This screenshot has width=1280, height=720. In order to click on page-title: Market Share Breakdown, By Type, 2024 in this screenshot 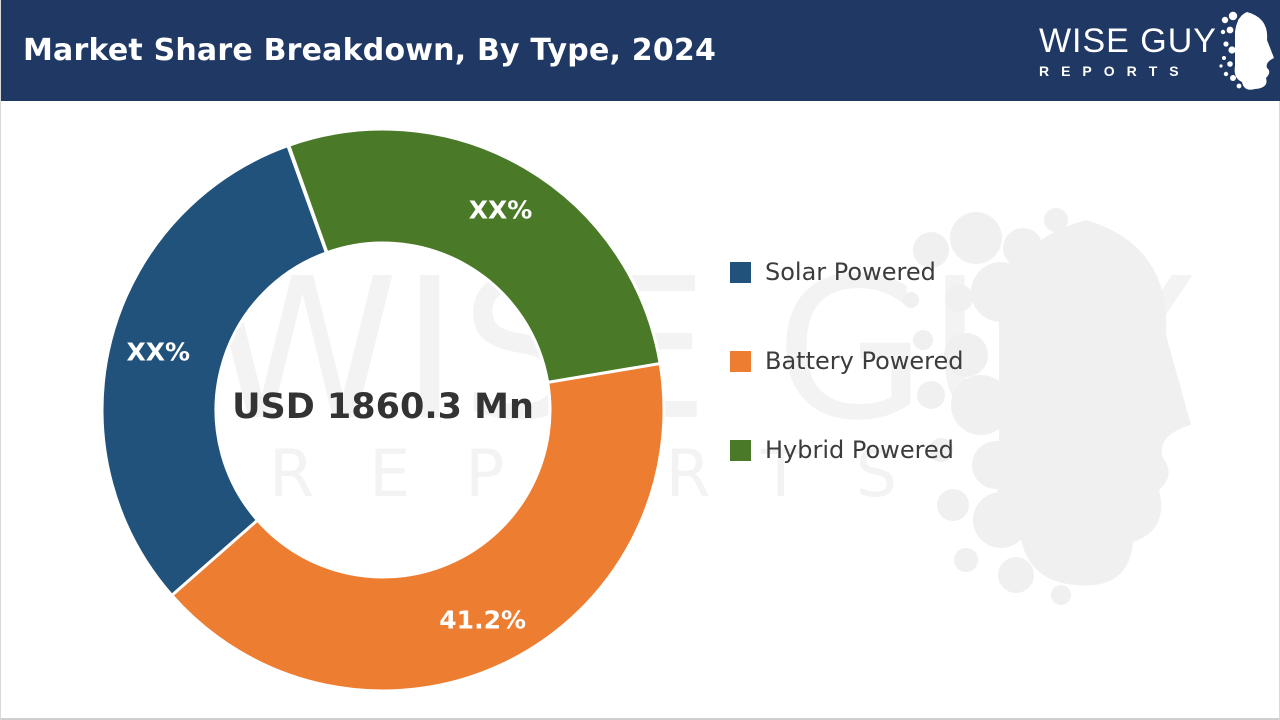, I will do `click(370, 50)`.